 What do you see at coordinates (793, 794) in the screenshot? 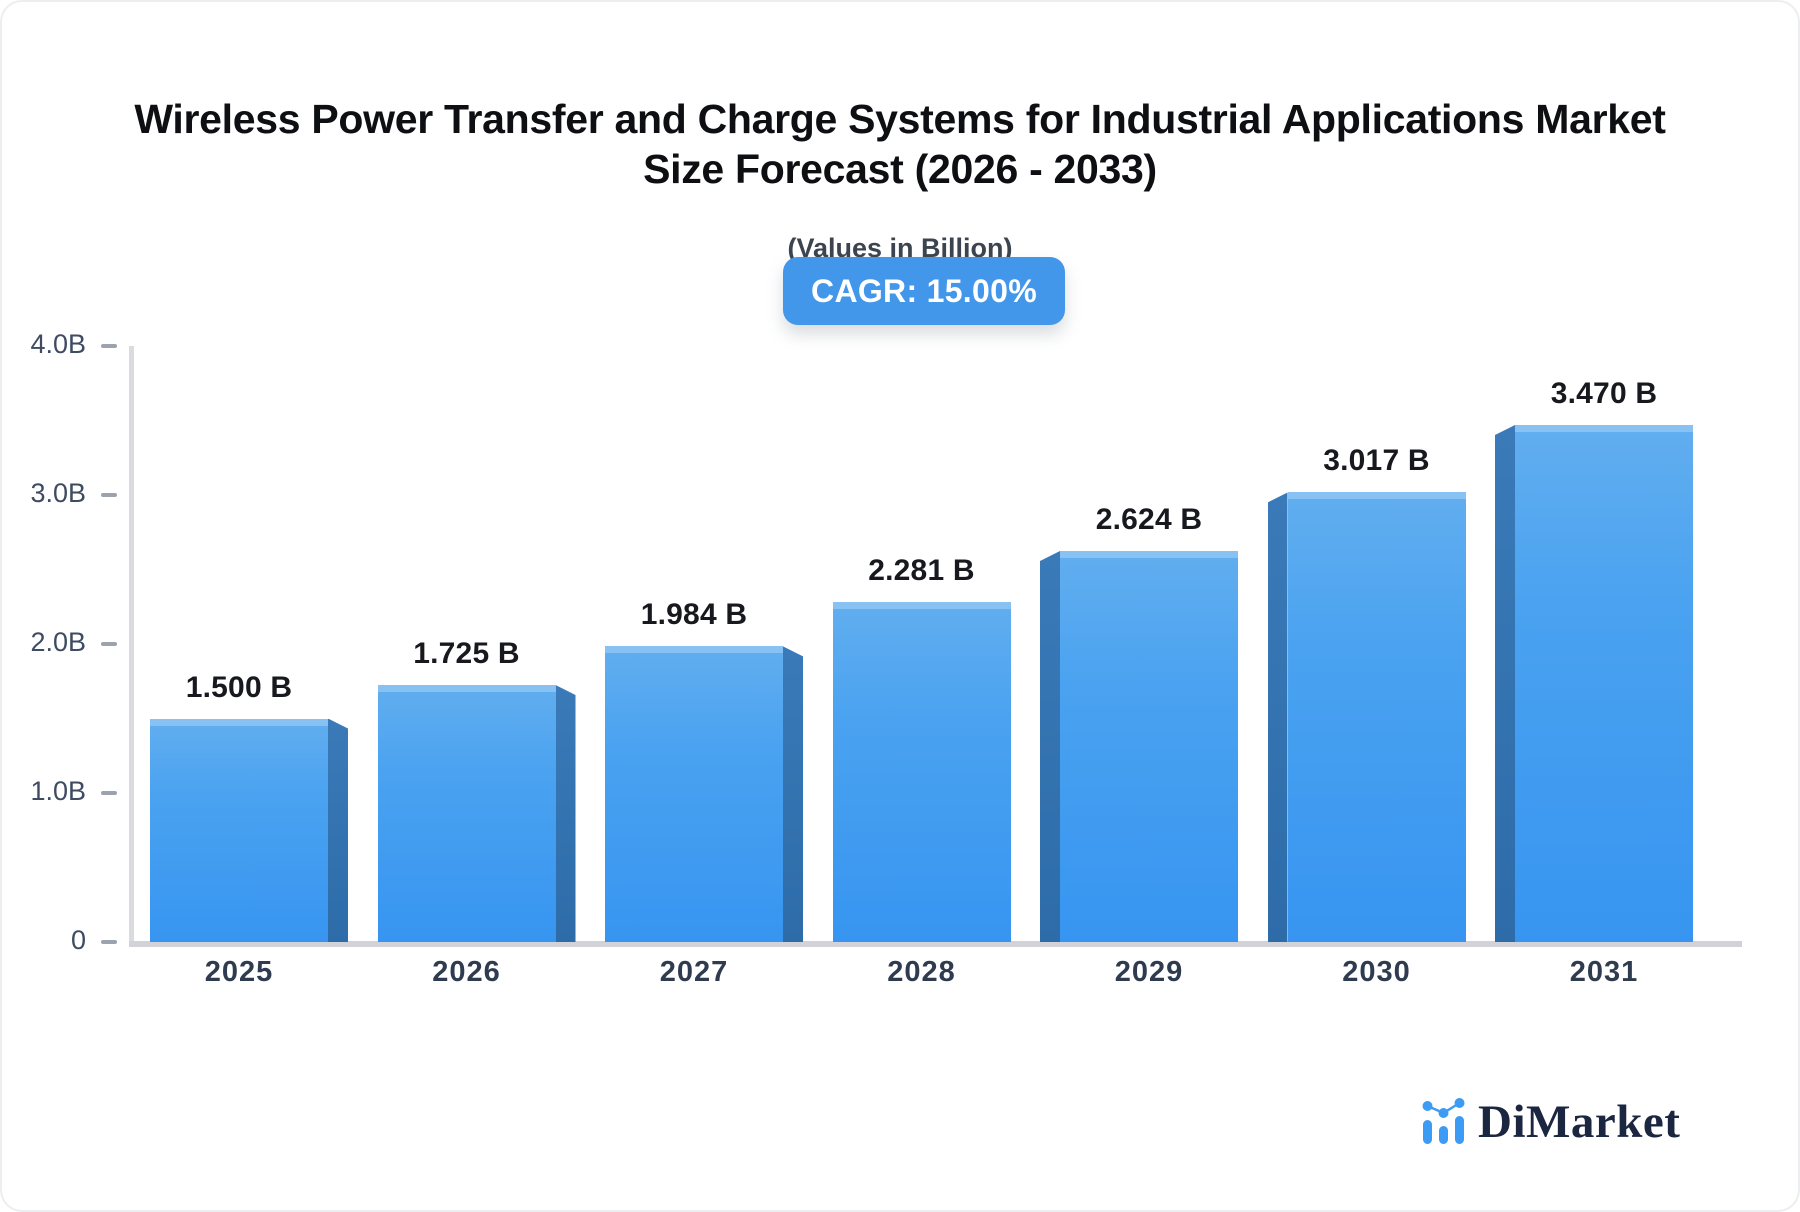
I see `bar-side-face-2027` at bounding box center [793, 794].